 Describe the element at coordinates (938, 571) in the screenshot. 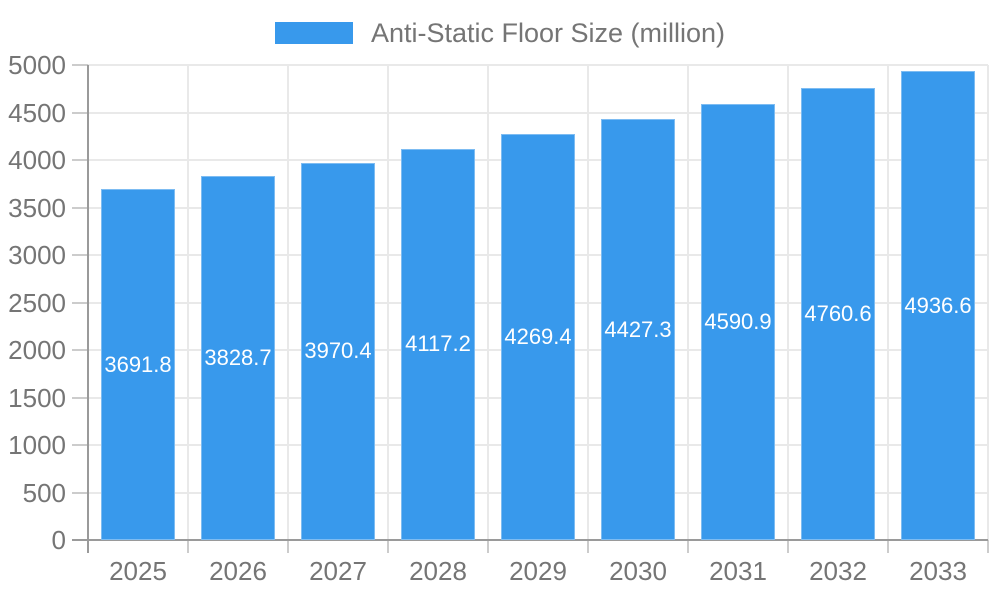

I see `x-tick-label-2033: 2033` at that location.